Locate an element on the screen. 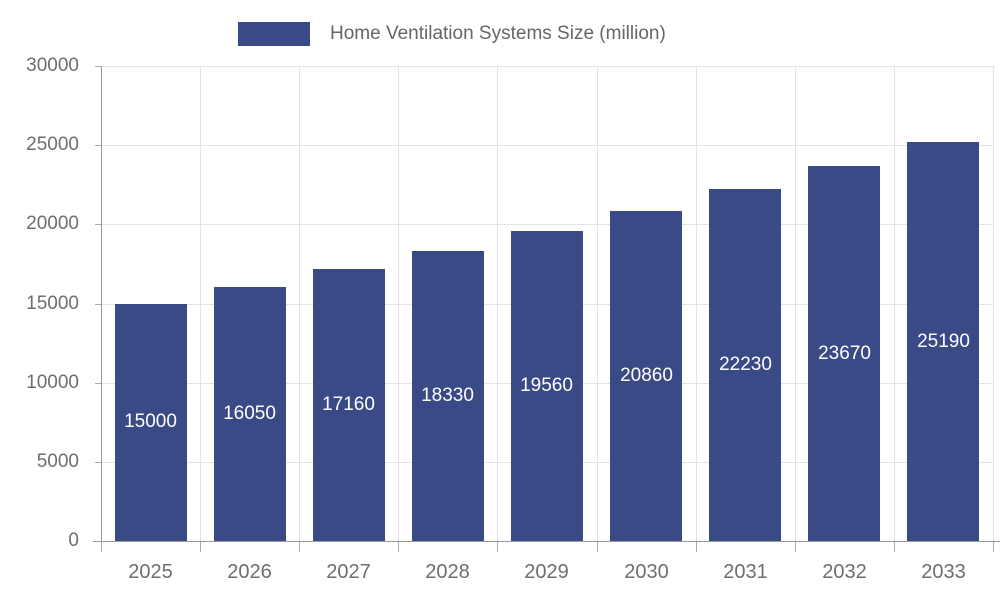 This screenshot has height=600, width=1000. bar-value-label: 19560 is located at coordinates (546, 385).